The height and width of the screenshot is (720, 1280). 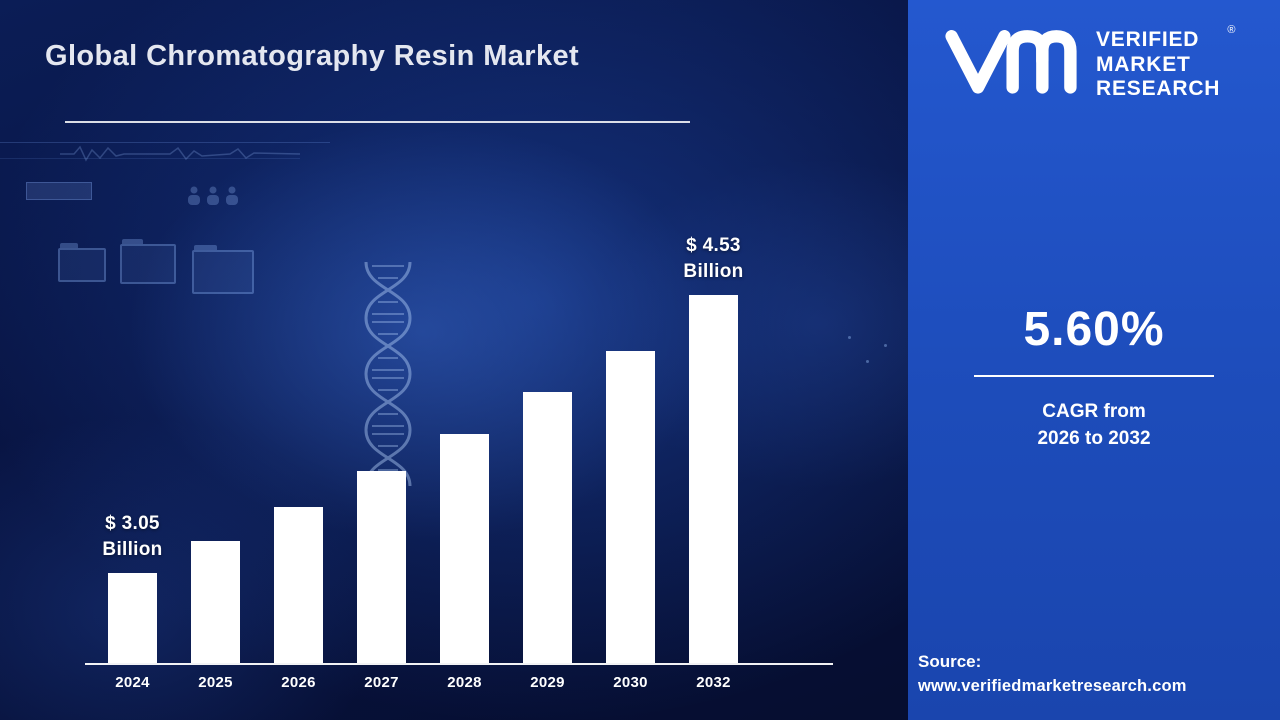 What do you see at coordinates (713, 258) in the screenshot?
I see `bar-value-label-2032: $ 4.53 Billion` at bounding box center [713, 258].